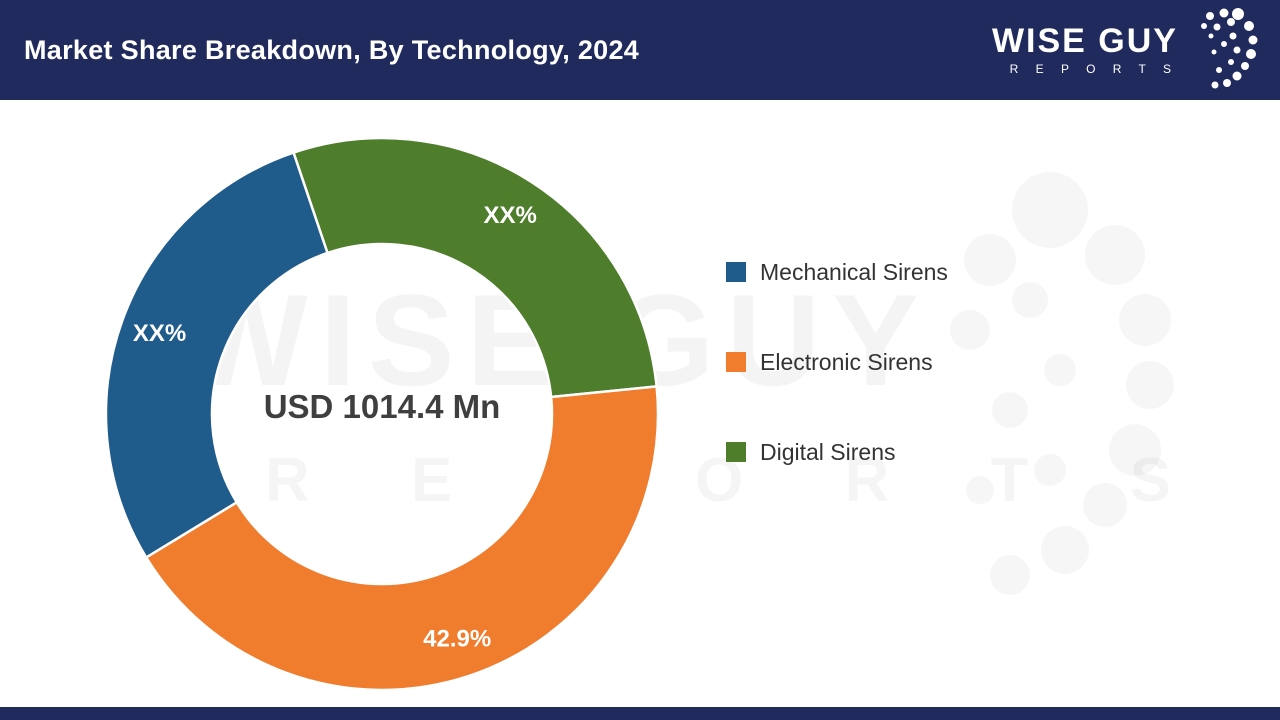  Describe the element at coordinates (736, 272) in the screenshot. I see `legend-swatch-mechanical` at that location.